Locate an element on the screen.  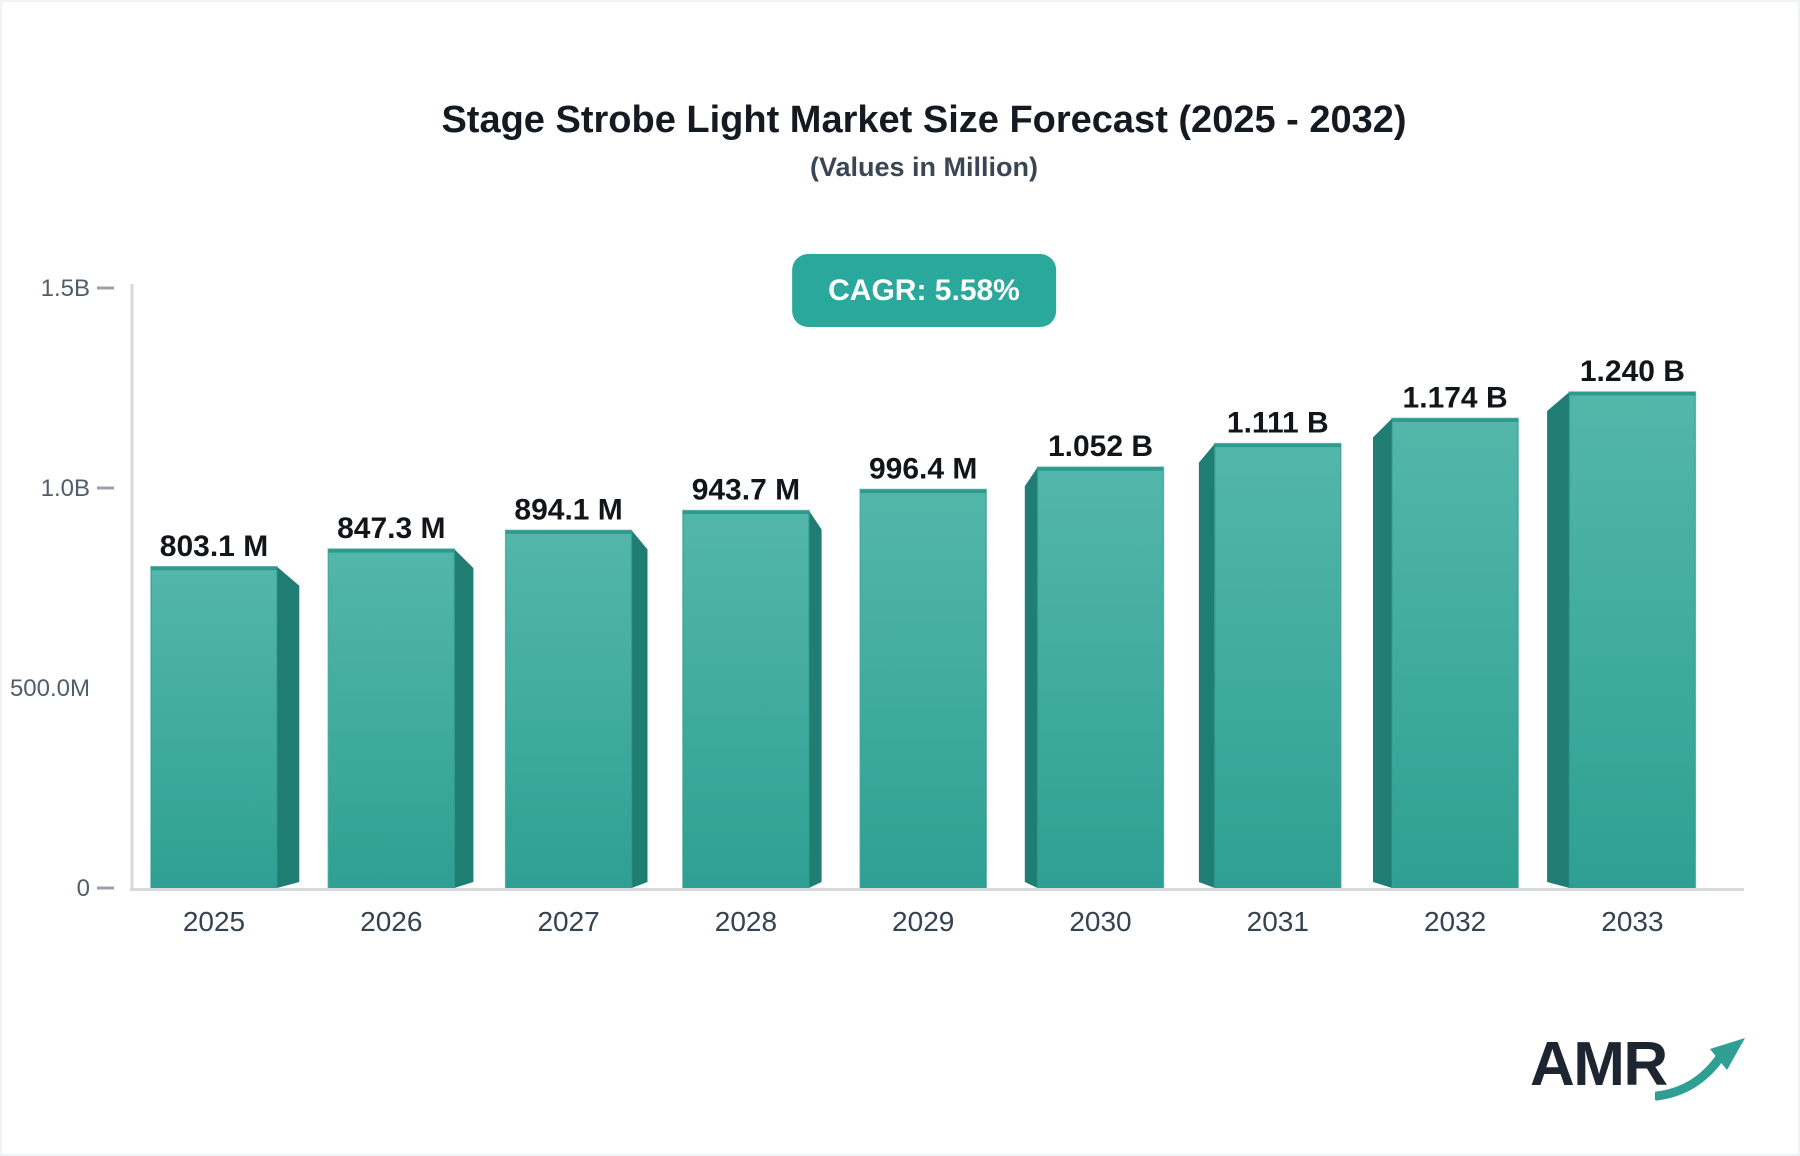
bar-2030: 1.052 B 2030 is located at coordinates (1094, 683).